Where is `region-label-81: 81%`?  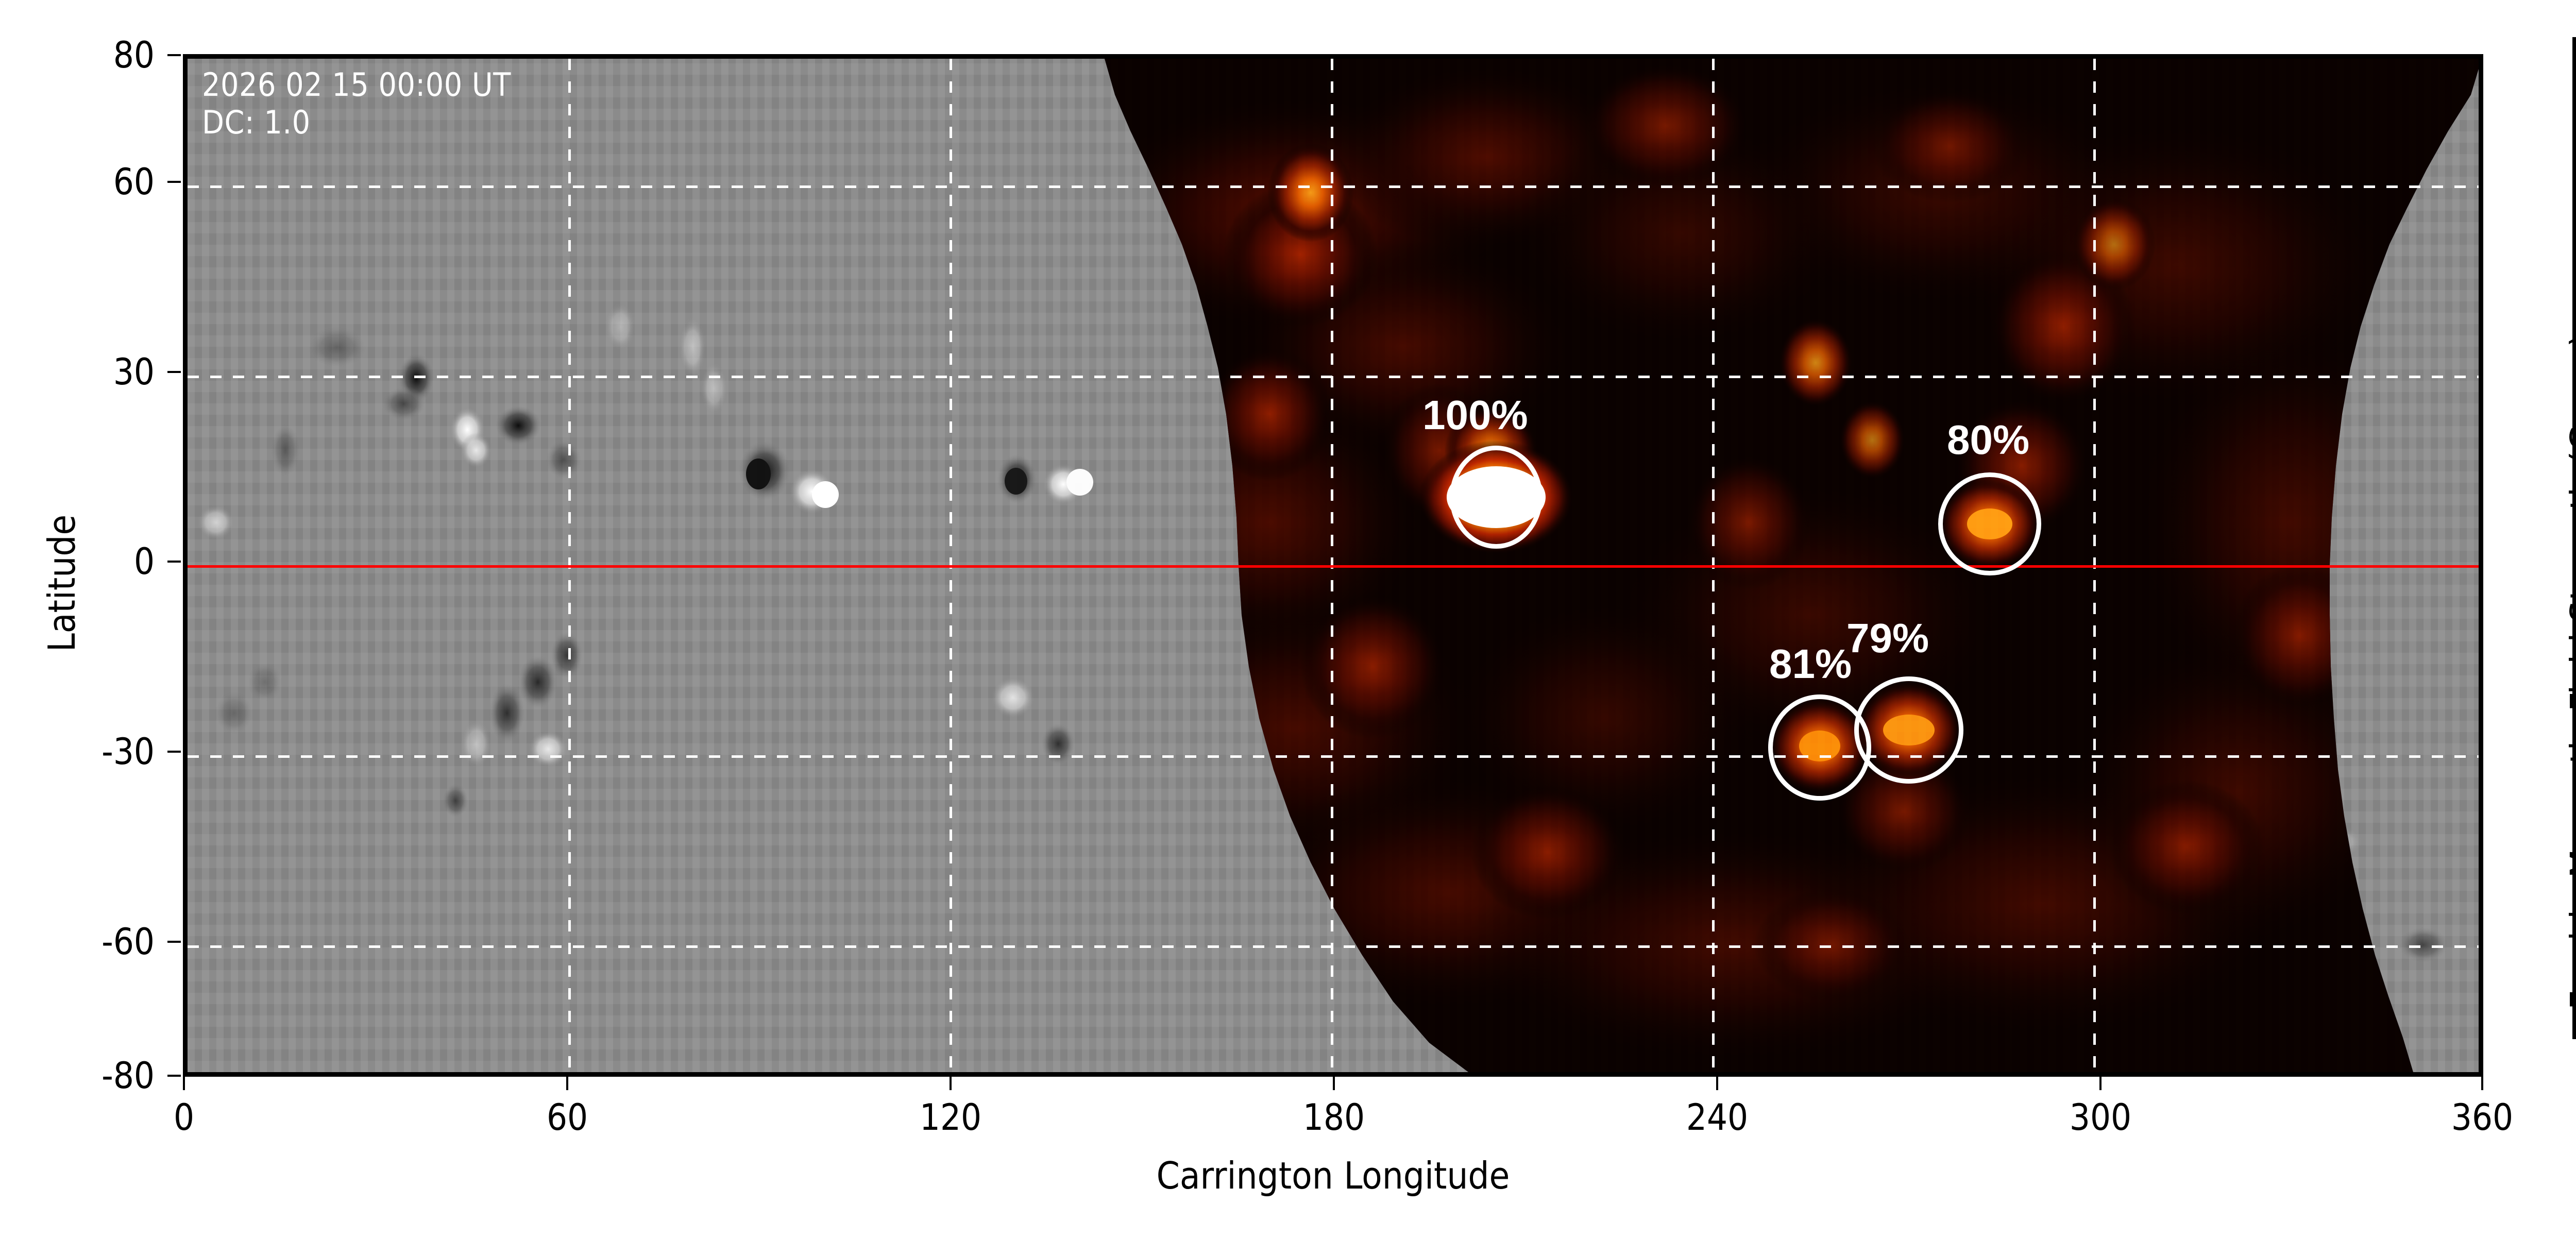
region-label-81: 81% is located at coordinates (1811, 664).